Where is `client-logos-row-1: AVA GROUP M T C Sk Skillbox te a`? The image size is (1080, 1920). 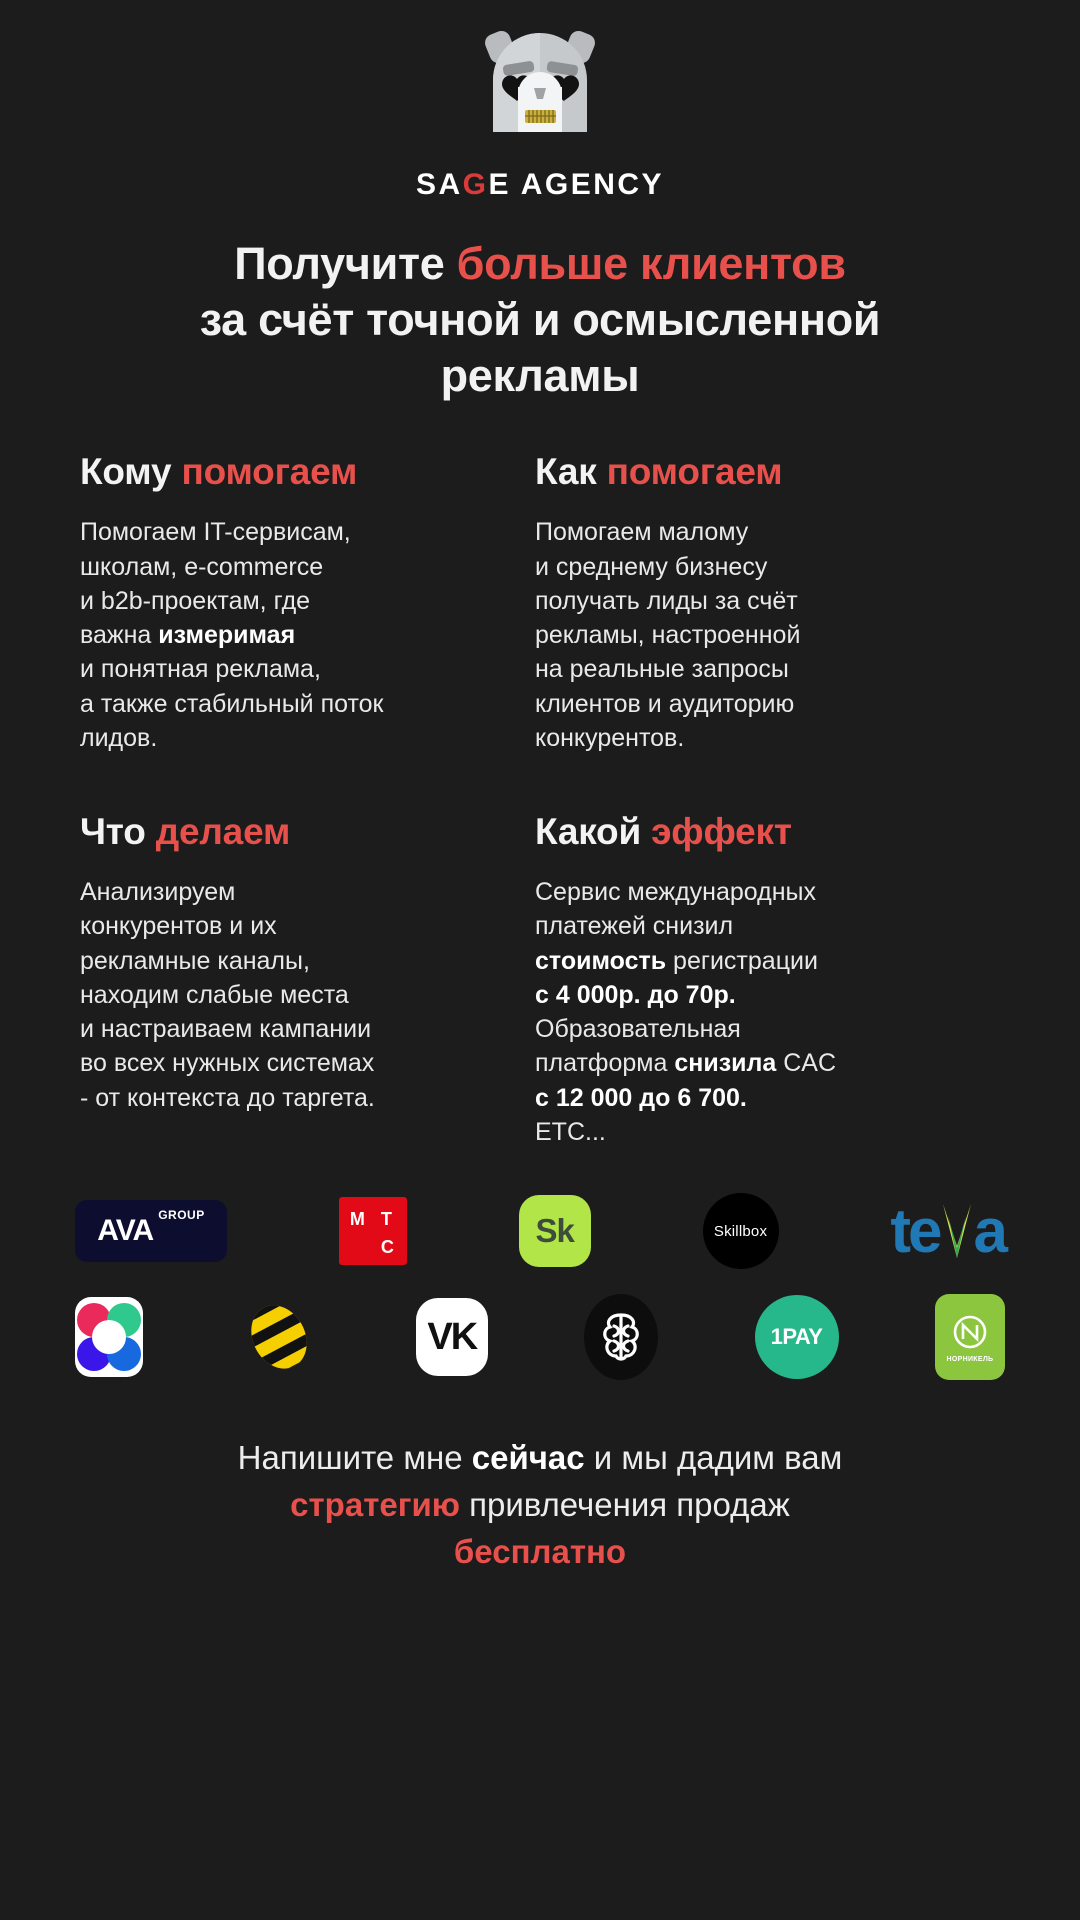 client-logos-row-1: AVA GROUP M T C Sk Skillbox te a is located at coordinates (542, 1231).